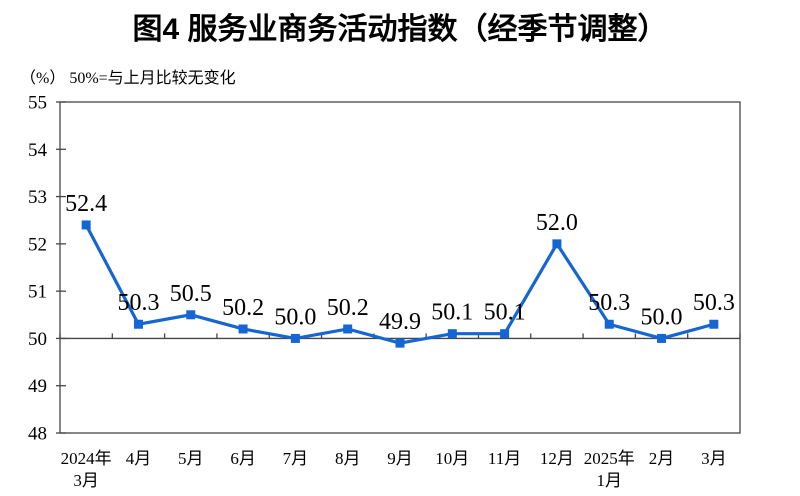 The image size is (800, 496). Describe the element at coordinates (38, 150) in the screenshot. I see `y-axis-label: 54` at that location.